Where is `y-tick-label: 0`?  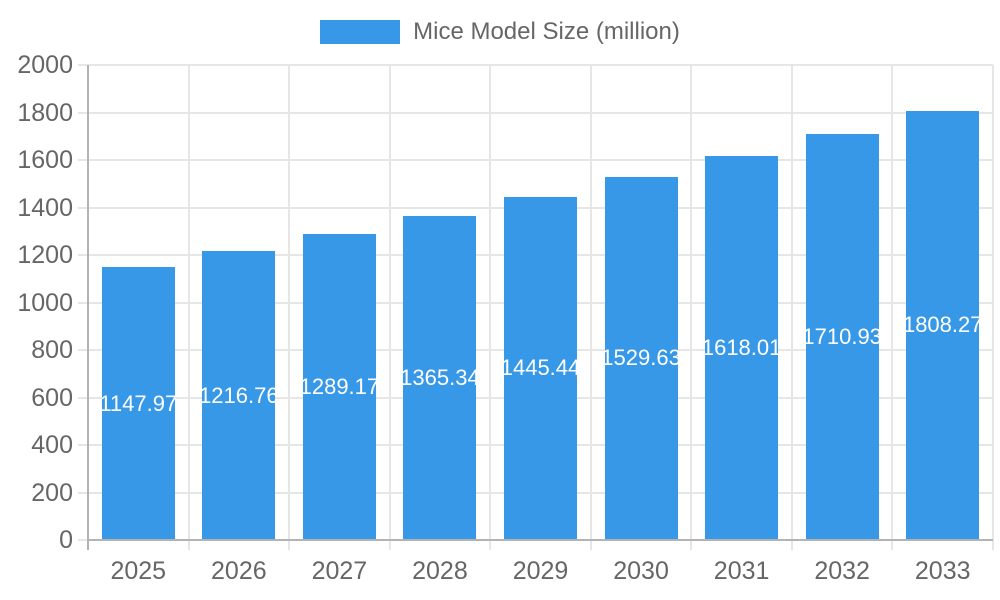 y-tick-label: 0 is located at coordinates (66, 540).